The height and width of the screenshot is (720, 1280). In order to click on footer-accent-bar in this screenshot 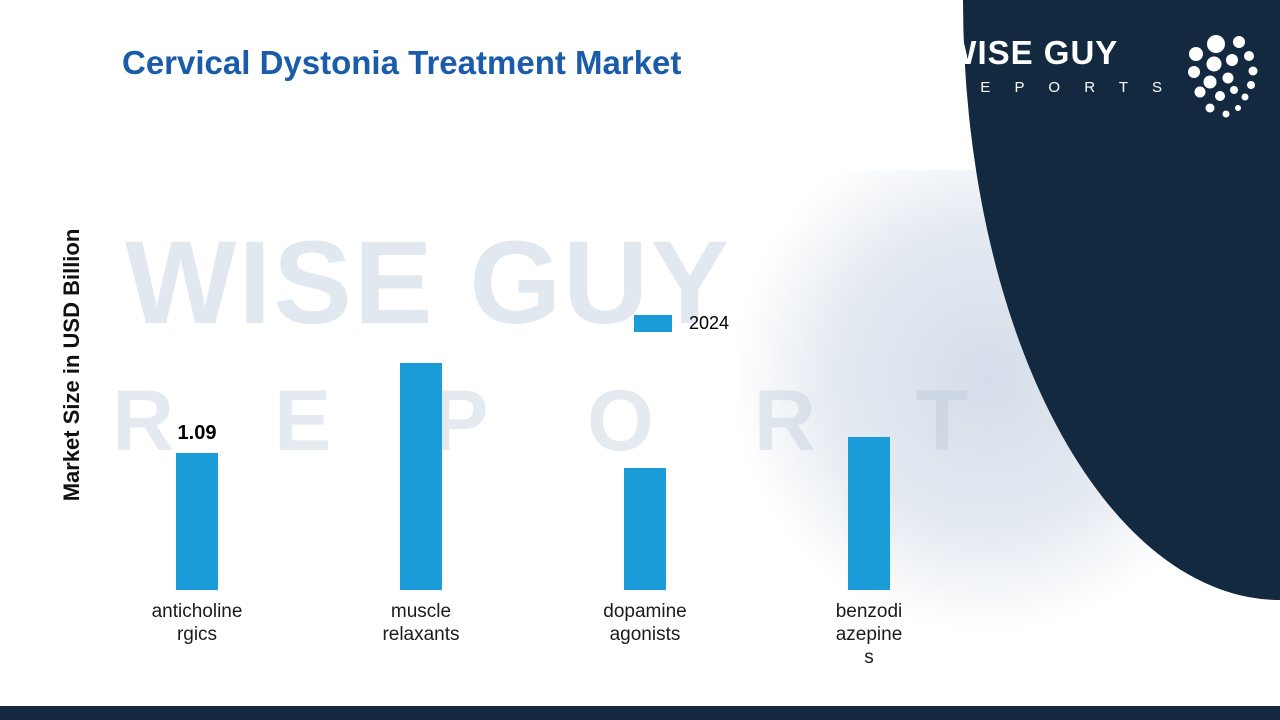, I will do `click(640, 713)`.